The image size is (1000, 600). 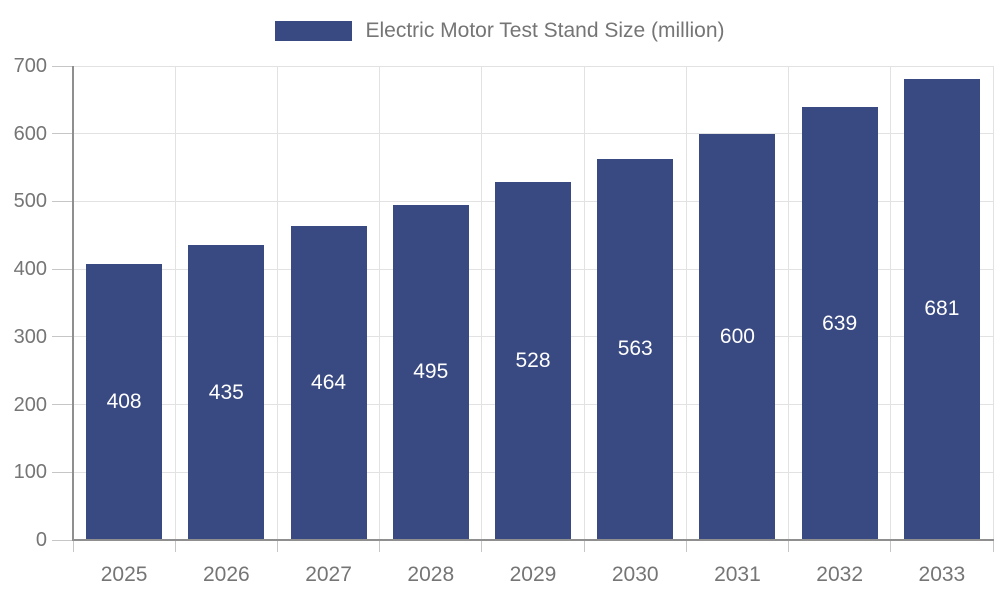 I want to click on x-tick-label-2030: 2030, so click(x=635, y=574).